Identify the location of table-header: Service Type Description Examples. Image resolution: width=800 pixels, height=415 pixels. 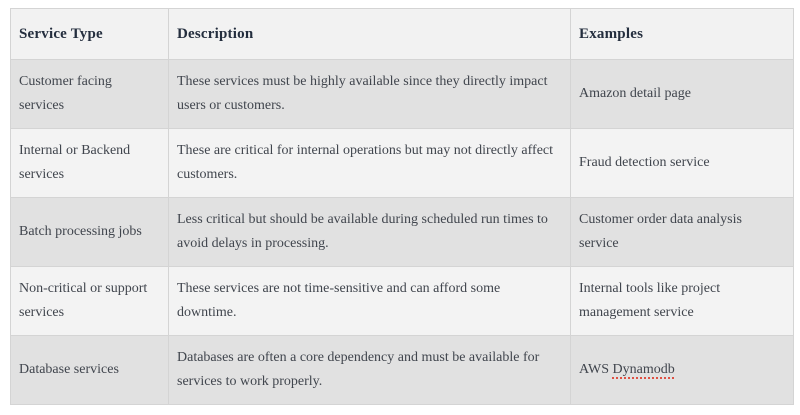
(402, 34).